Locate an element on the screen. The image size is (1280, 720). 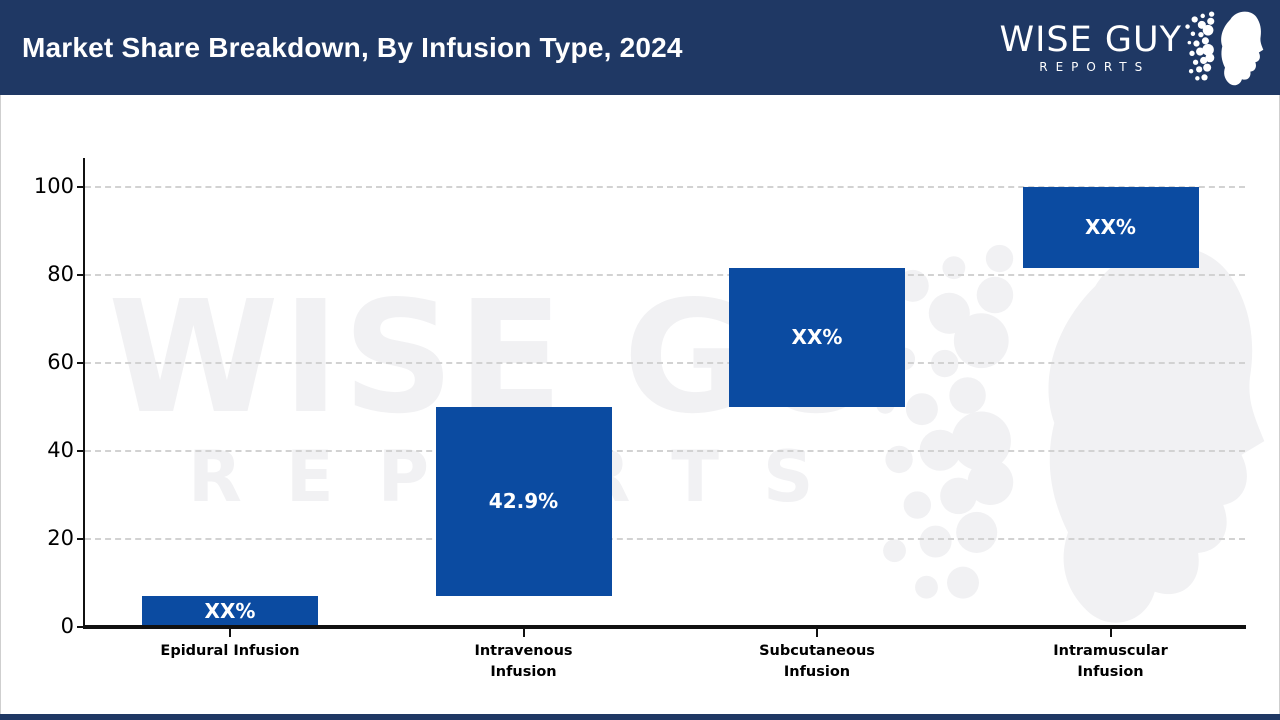
y-axis-tick-label: 40 is located at coordinates (60, 450).